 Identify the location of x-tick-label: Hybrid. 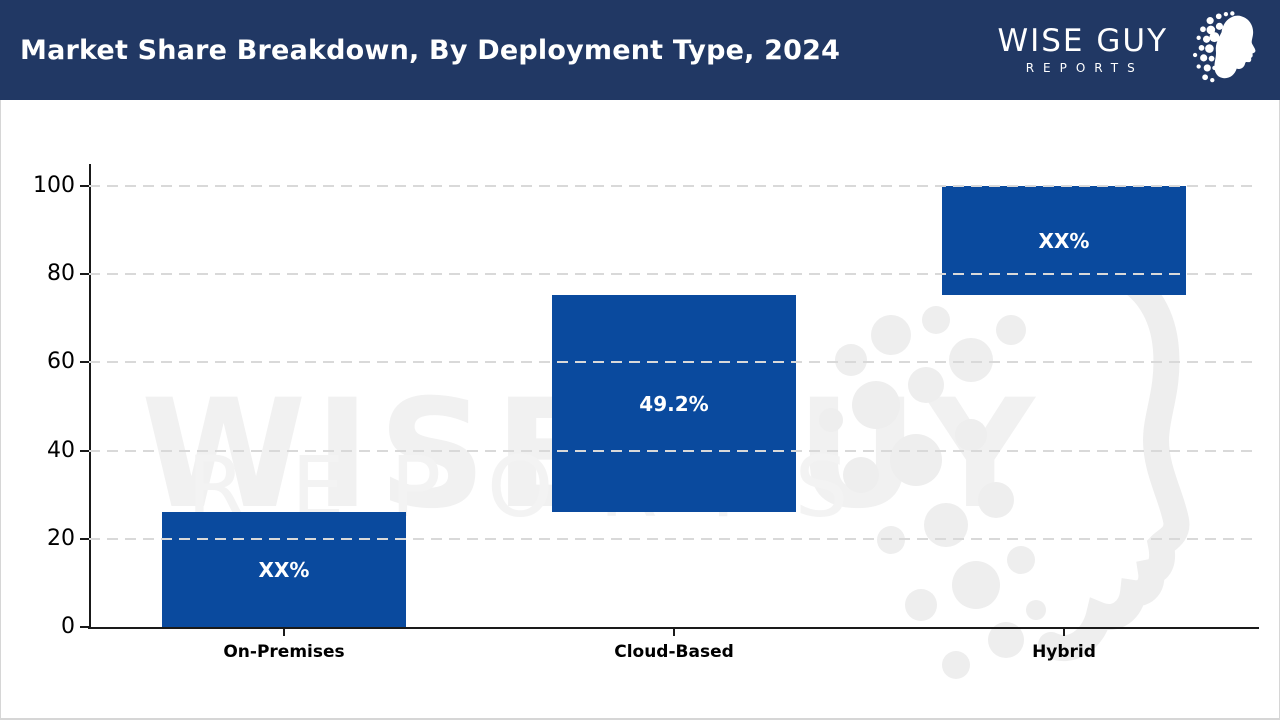
(1064, 652).